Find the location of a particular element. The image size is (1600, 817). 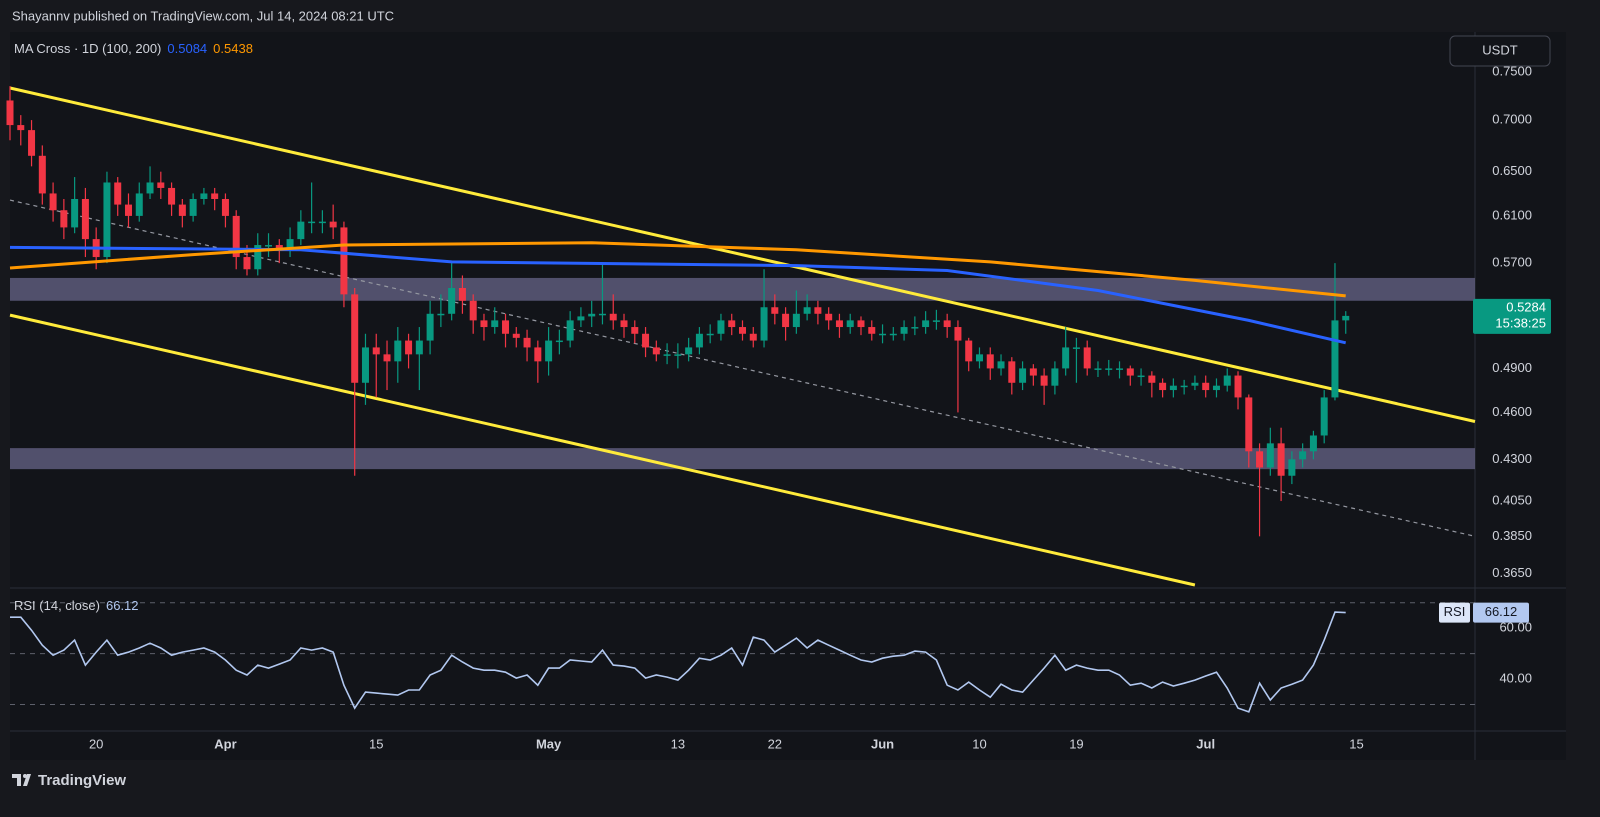

axis-badge-box is located at coordinates (1454, 612).